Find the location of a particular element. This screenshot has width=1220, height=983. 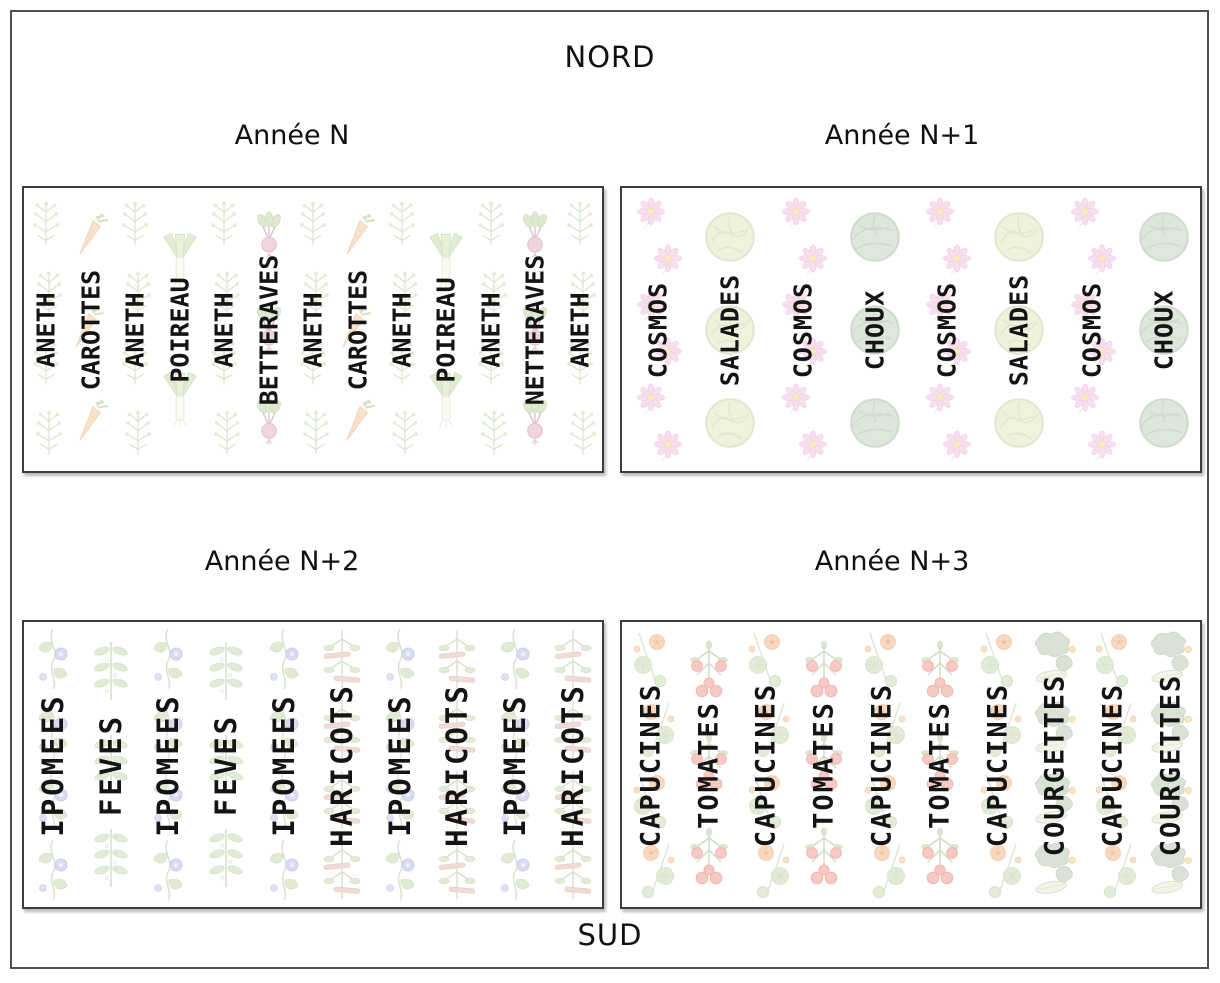

crop-row: CAROTTES is located at coordinates (357, 329).